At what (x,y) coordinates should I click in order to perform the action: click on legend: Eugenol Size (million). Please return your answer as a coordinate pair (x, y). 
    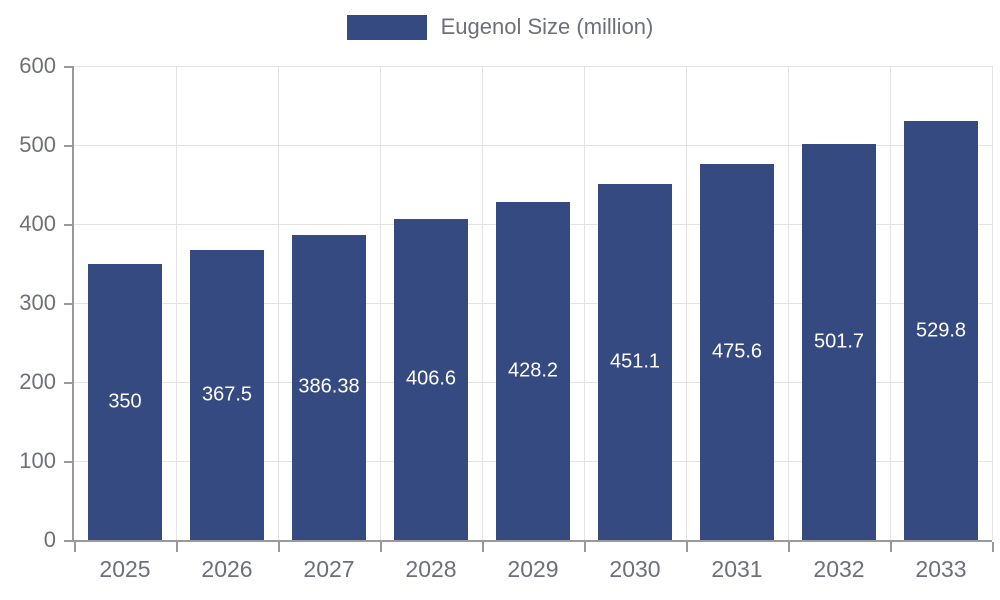
    Looking at the image, I should click on (500, 27).